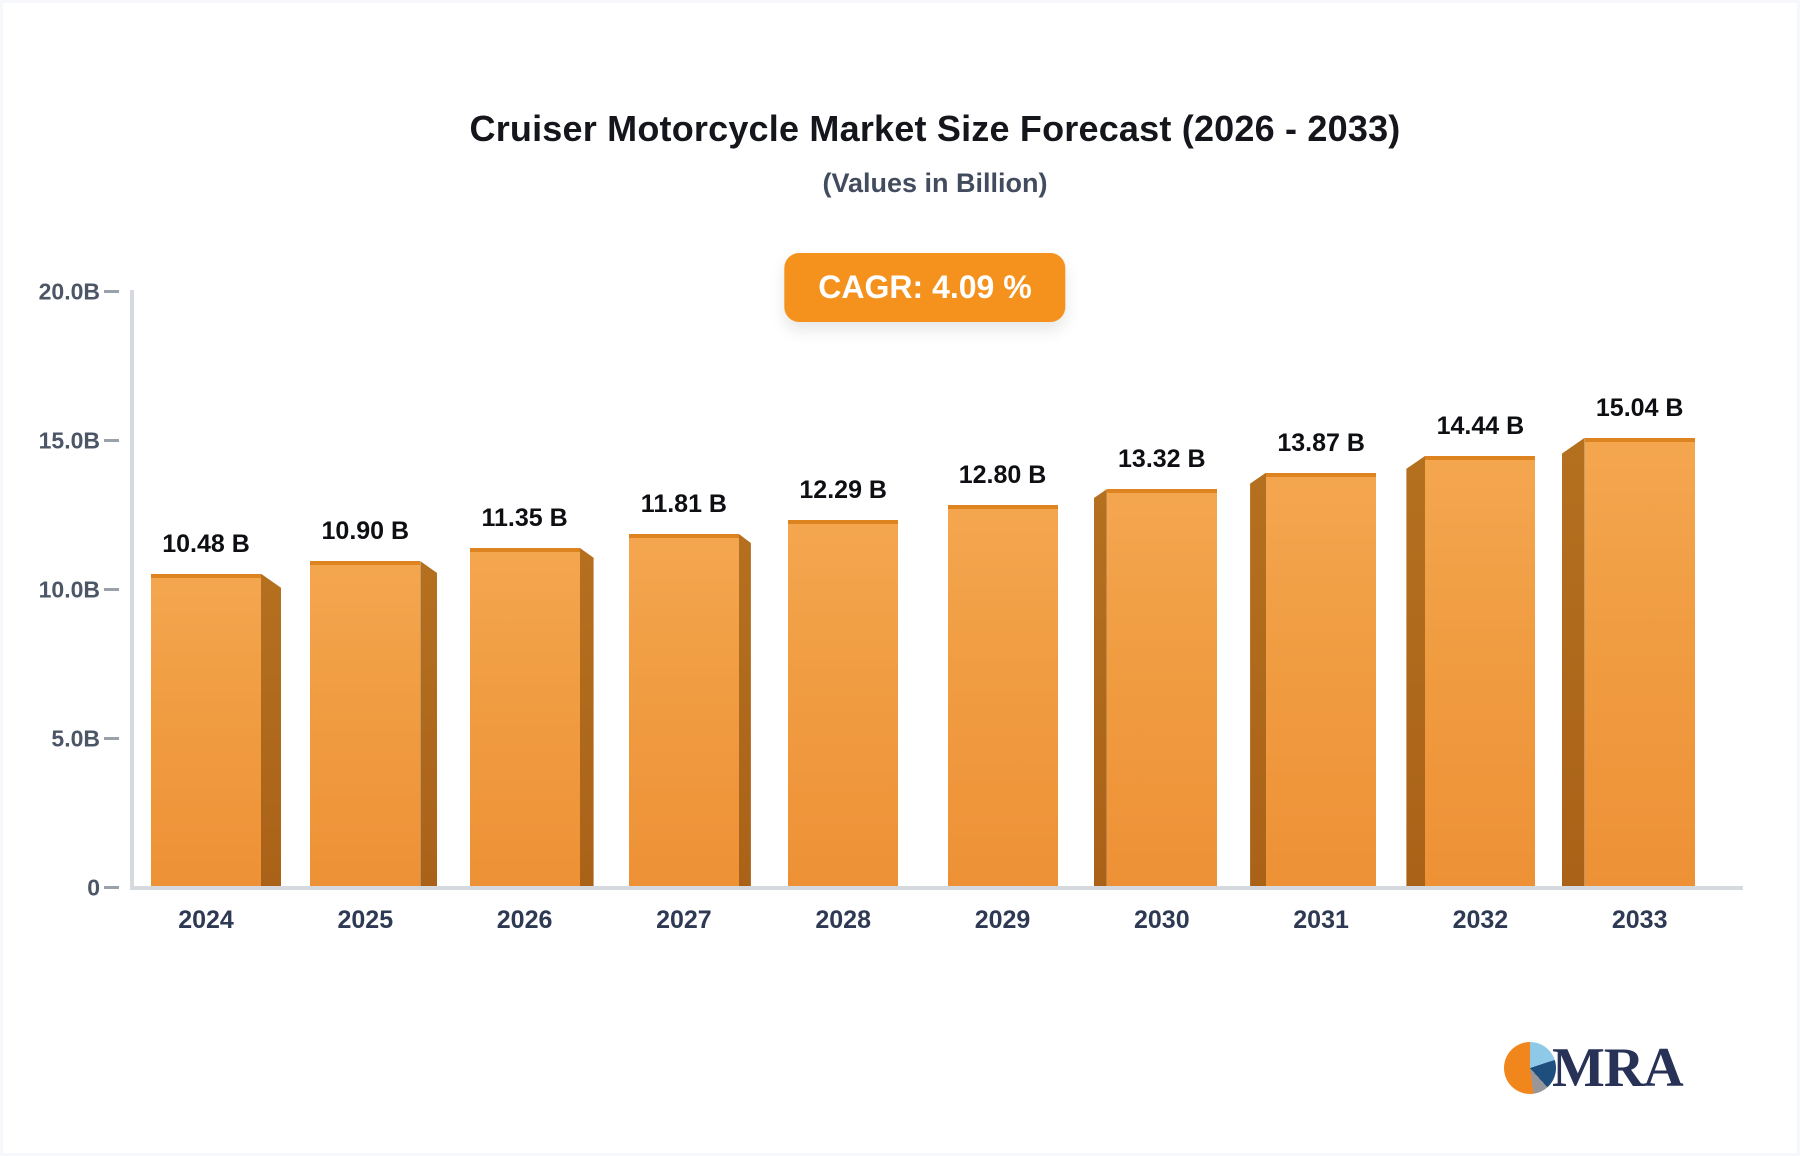 This screenshot has height=1156, width=1800. I want to click on x-axis-label-2030: 2030, so click(1161, 920).